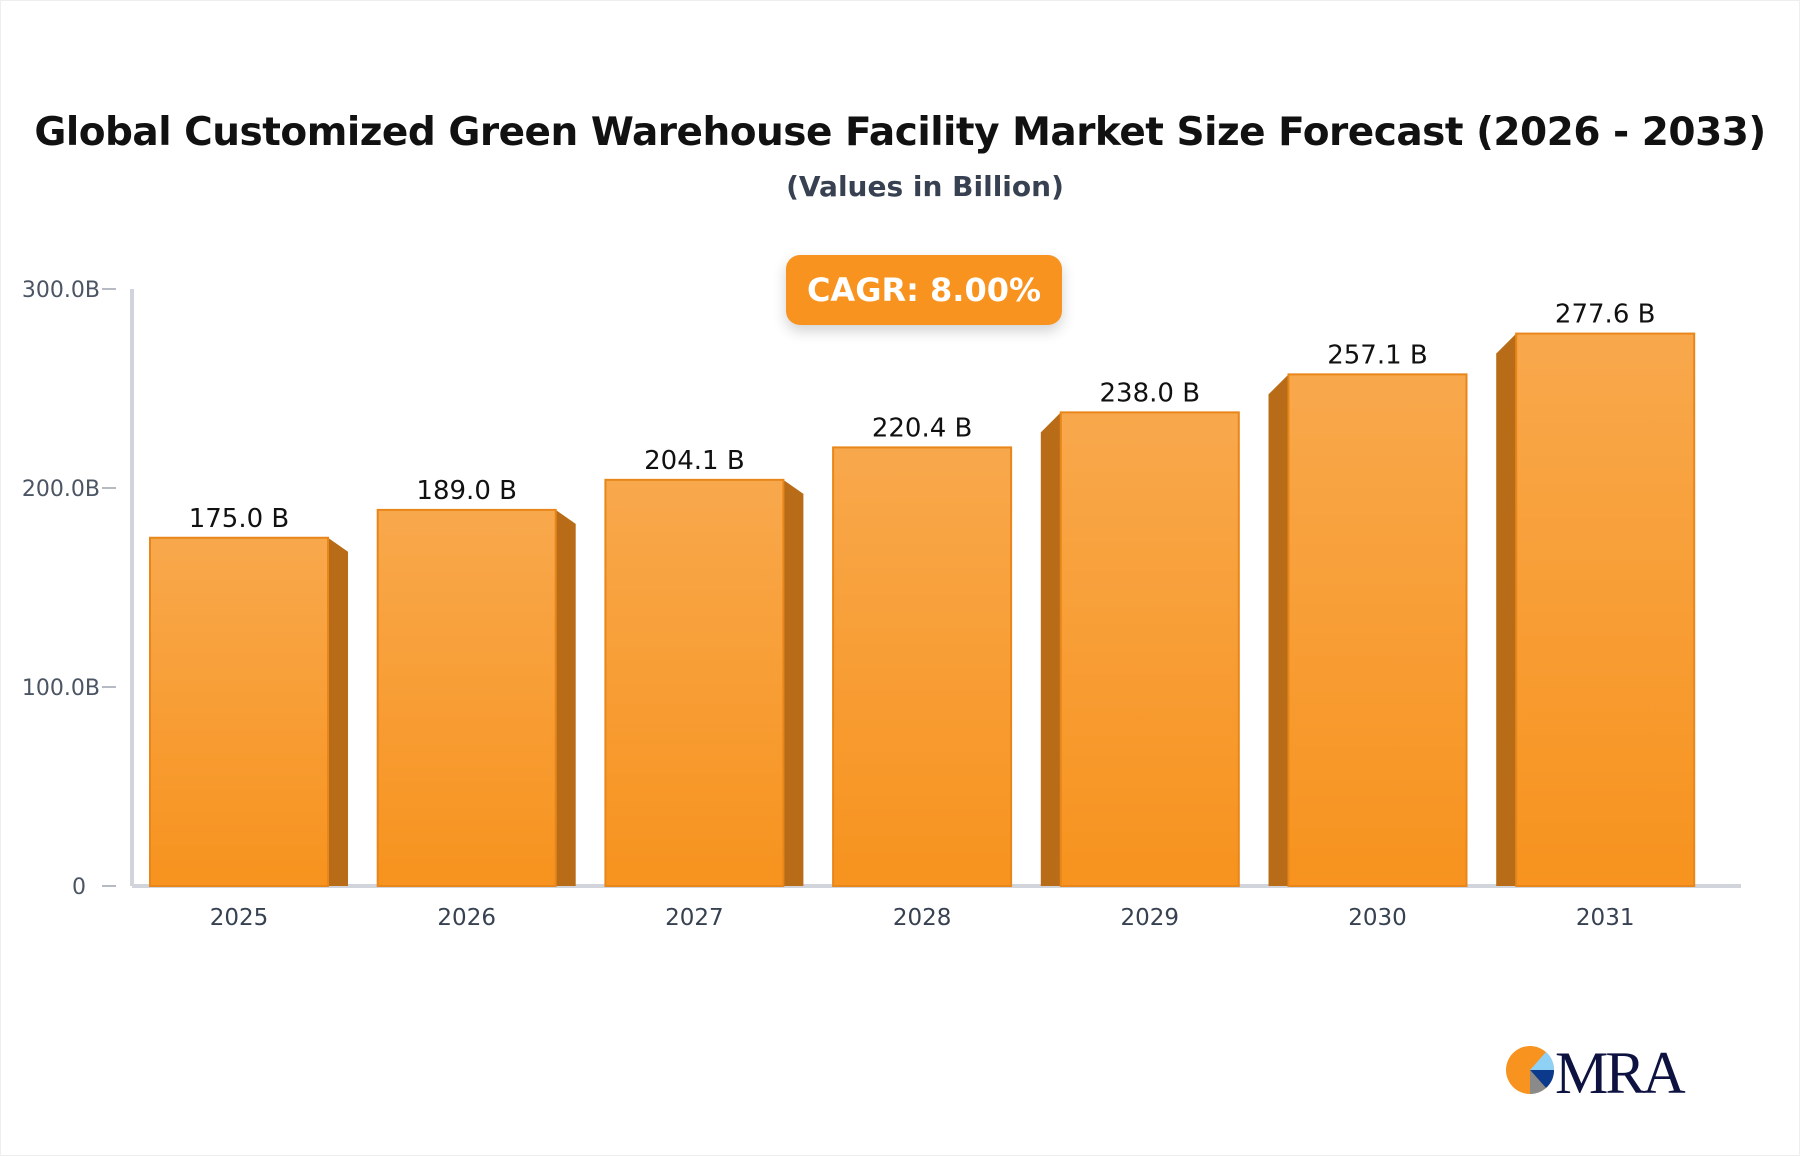 Image resolution: width=1800 pixels, height=1156 pixels. I want to click on data-label: 238.0 B, so click(1150, 393).